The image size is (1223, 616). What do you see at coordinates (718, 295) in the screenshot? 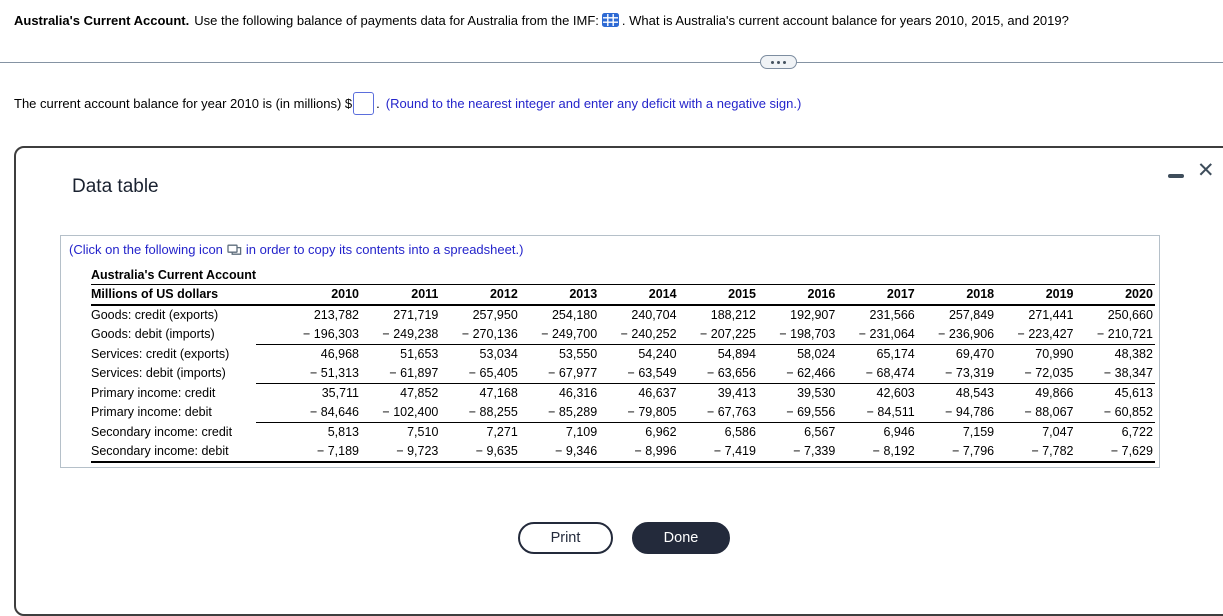
I see `year-header: 2015` at bounding box center [718, 295].